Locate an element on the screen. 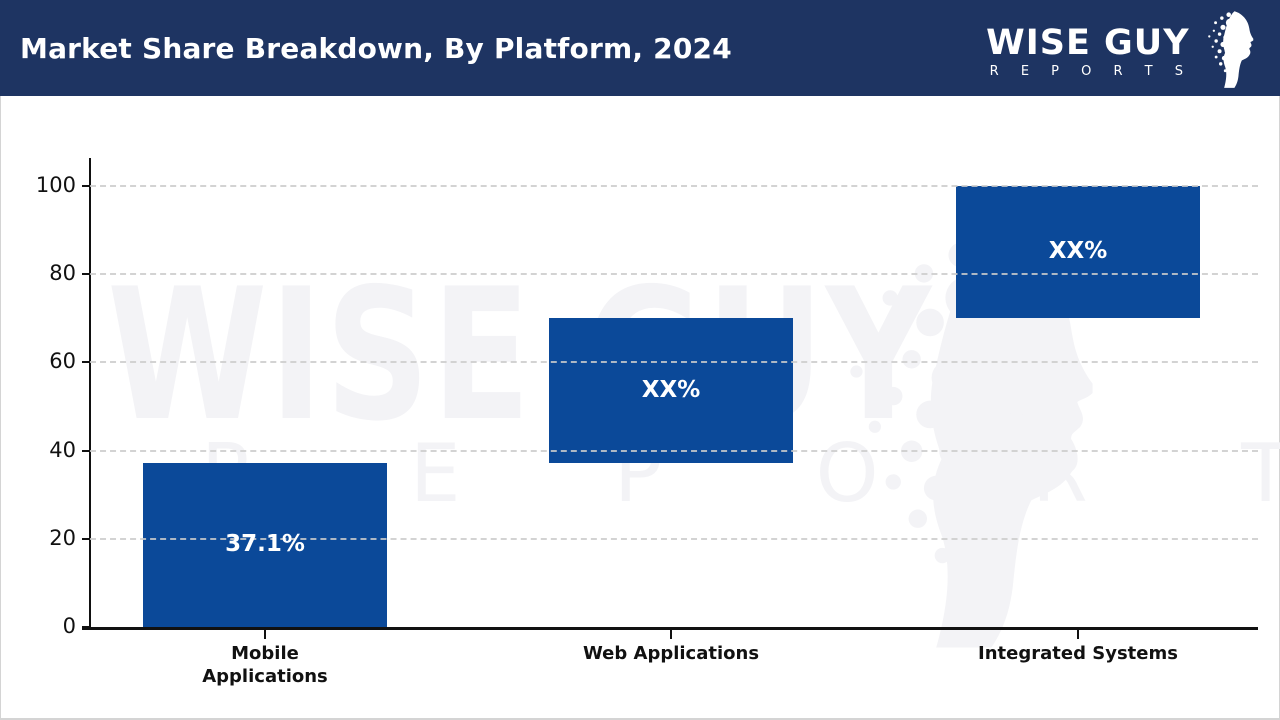  gridline-y60 is located at coordinates (674, 362).